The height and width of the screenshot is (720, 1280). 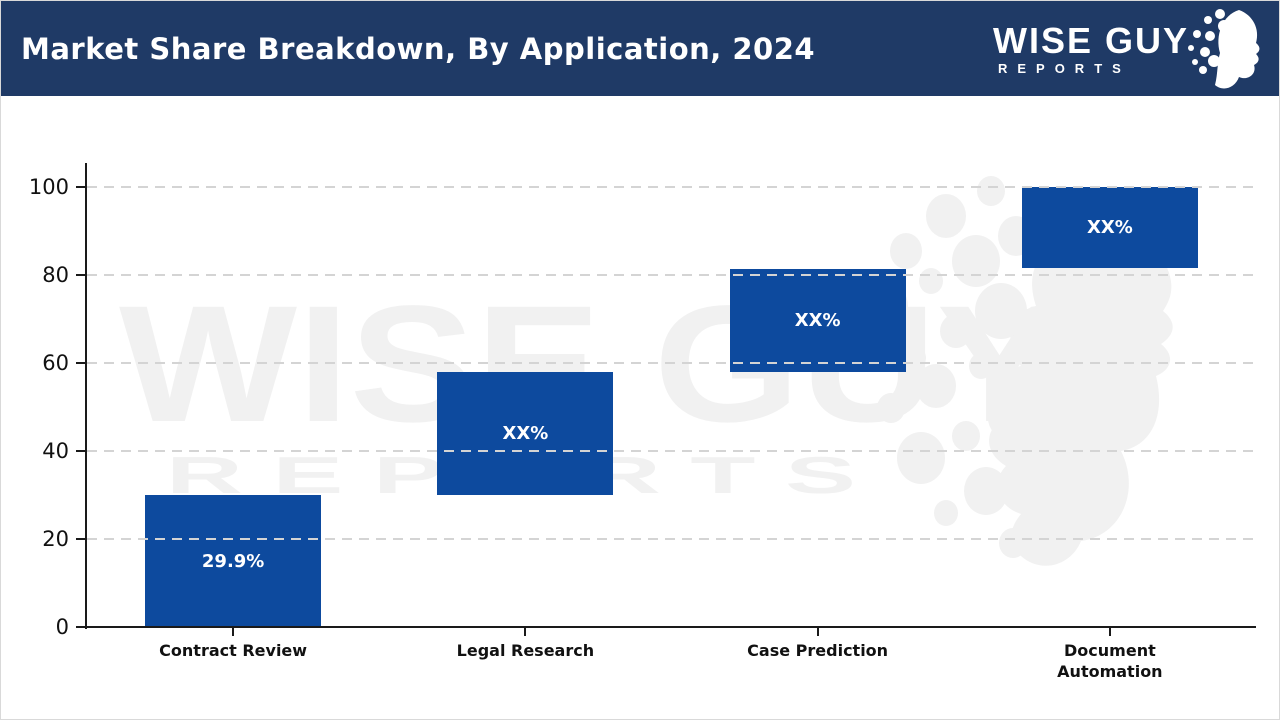 I want to click on x-axis-line, so click(x=670, y=627).